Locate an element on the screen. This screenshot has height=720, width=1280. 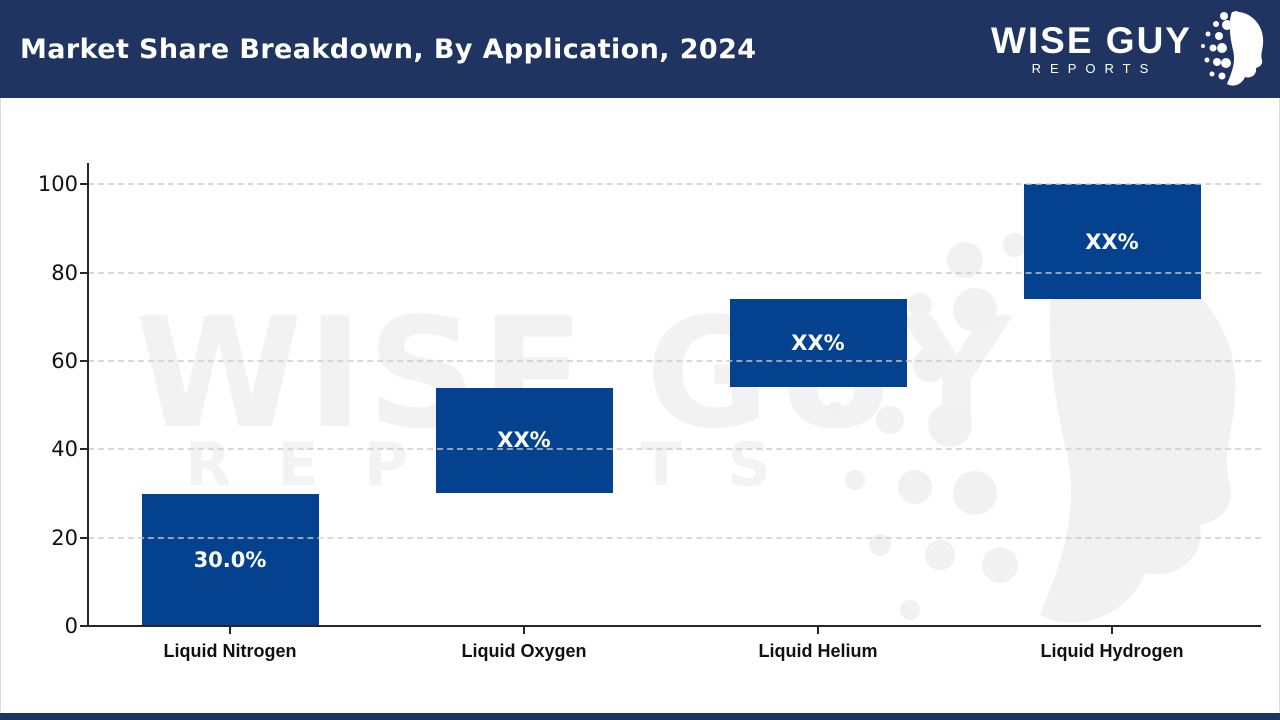
logo-face-icon is located at coordinates (1232, 48).